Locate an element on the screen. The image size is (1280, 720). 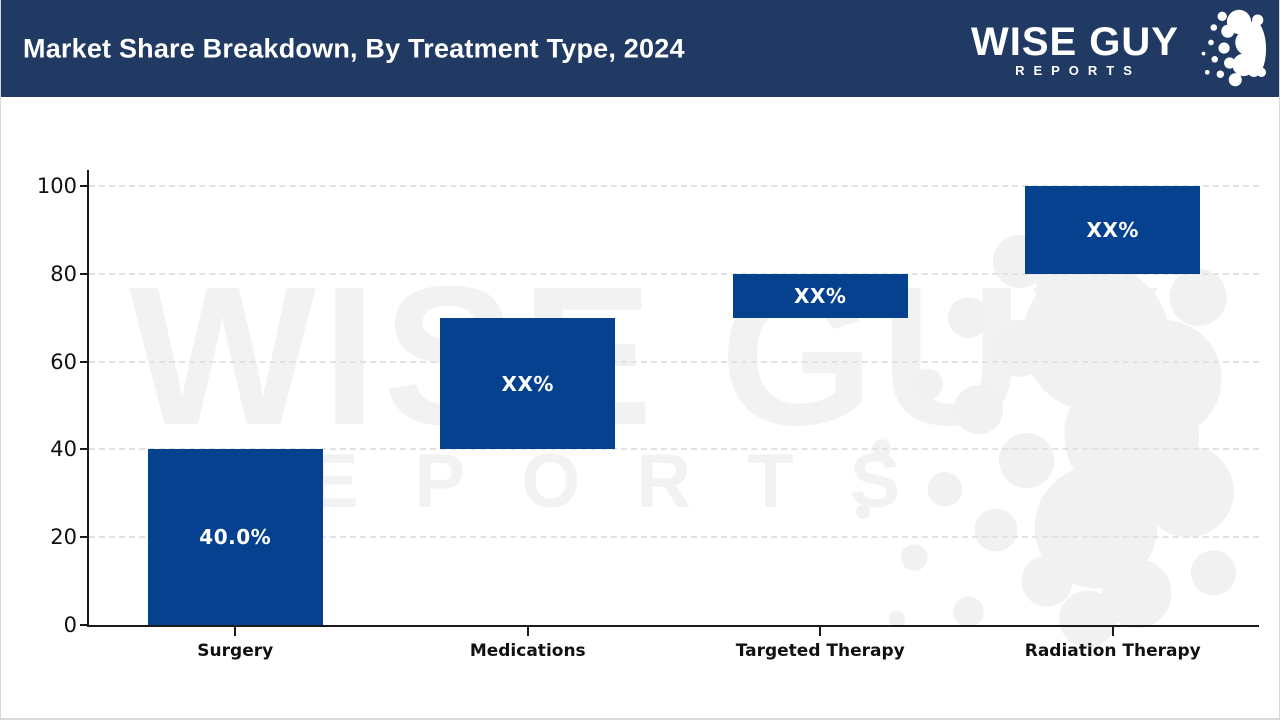
bar-radiation-therapy: XX% is located at coordinates (1113, 230).